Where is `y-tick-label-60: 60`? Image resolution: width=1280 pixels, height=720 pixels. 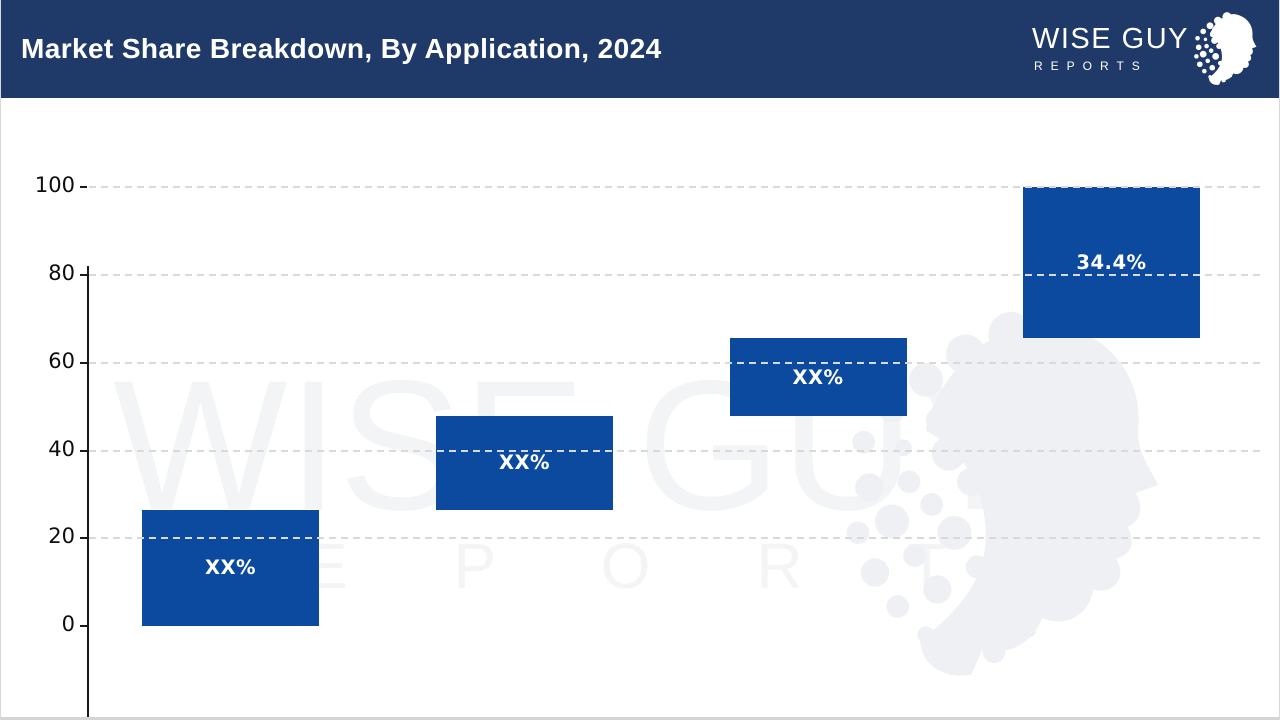
y-tick-label-60: 60 is located at coordinates (61, 360).